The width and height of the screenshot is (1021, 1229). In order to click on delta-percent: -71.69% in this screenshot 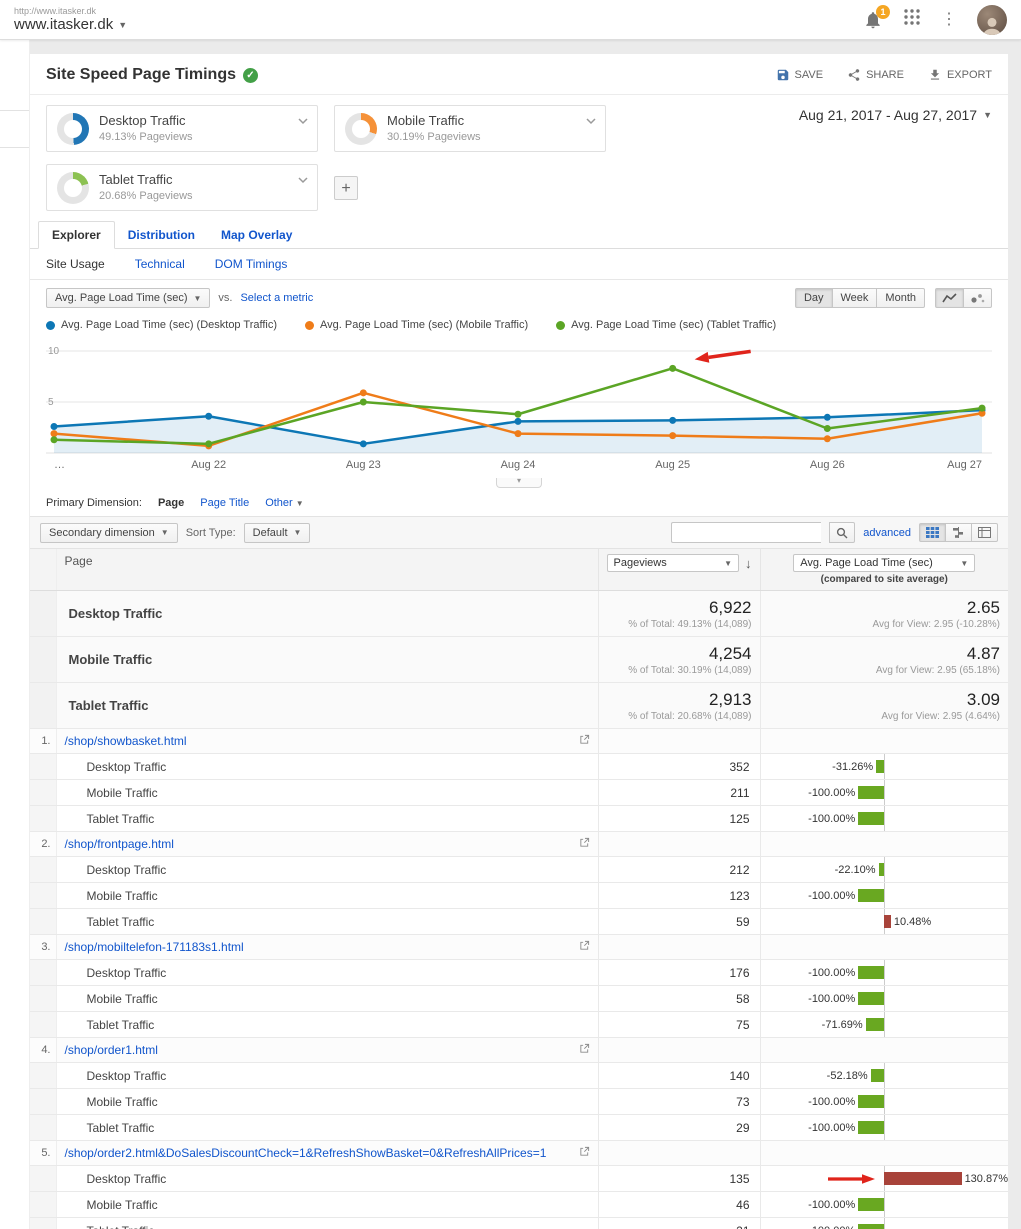, I will do `click(842, 1024)`.